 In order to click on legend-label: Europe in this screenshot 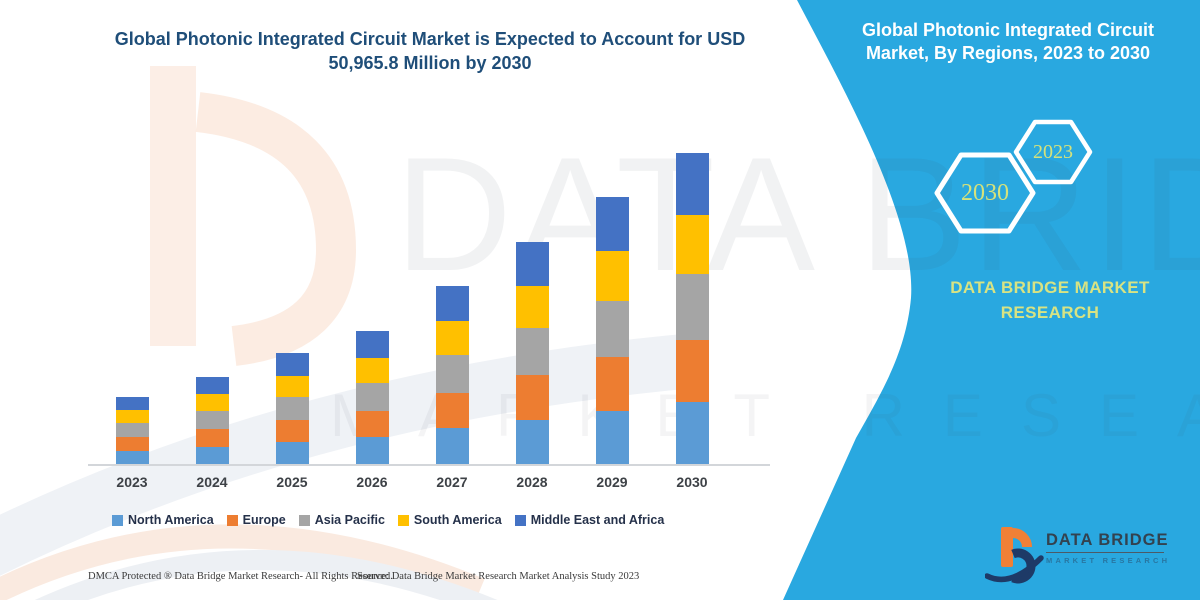, I will do `click(264, 520)`.